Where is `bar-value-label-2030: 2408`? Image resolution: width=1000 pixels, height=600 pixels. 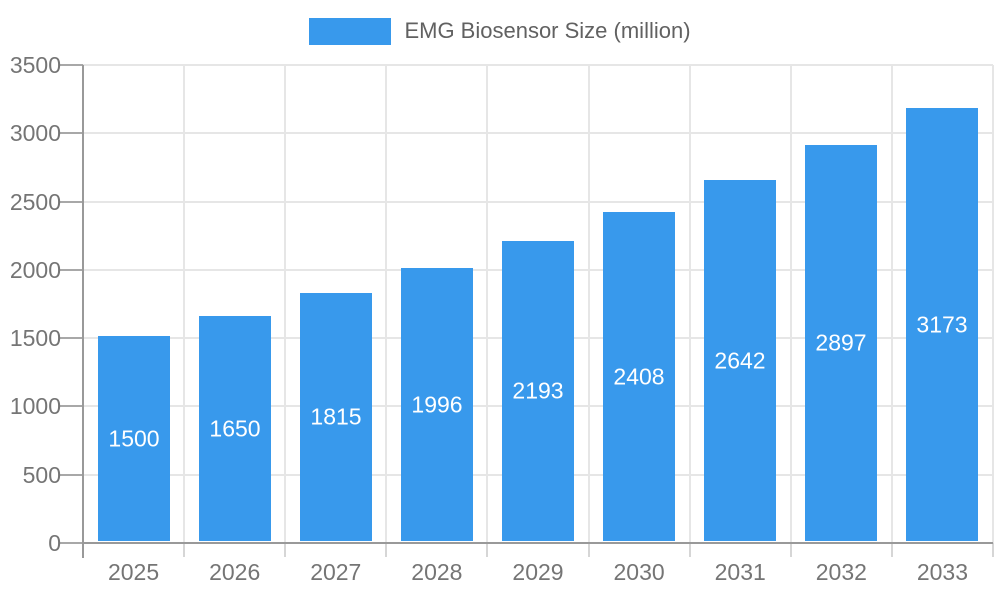 bar-value-label-2030: 2408 is located at coordinates (639, 376).